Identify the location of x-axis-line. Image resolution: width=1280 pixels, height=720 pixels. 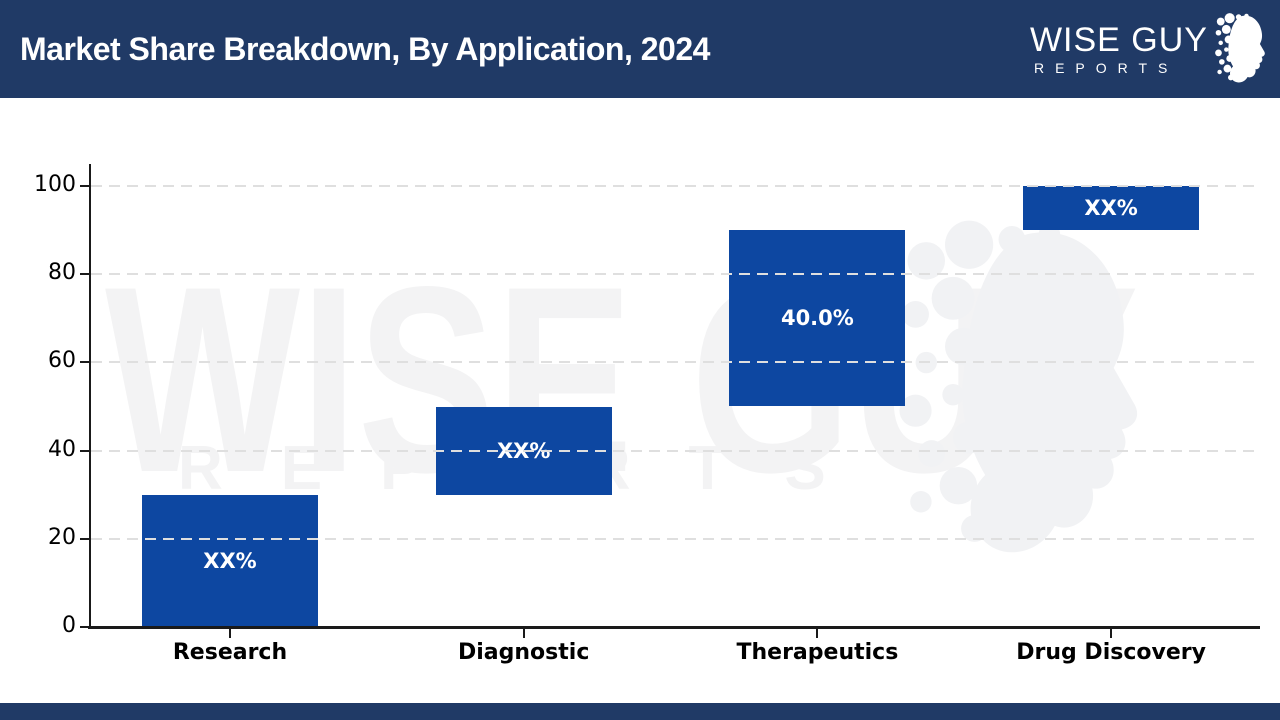
(674, 627).